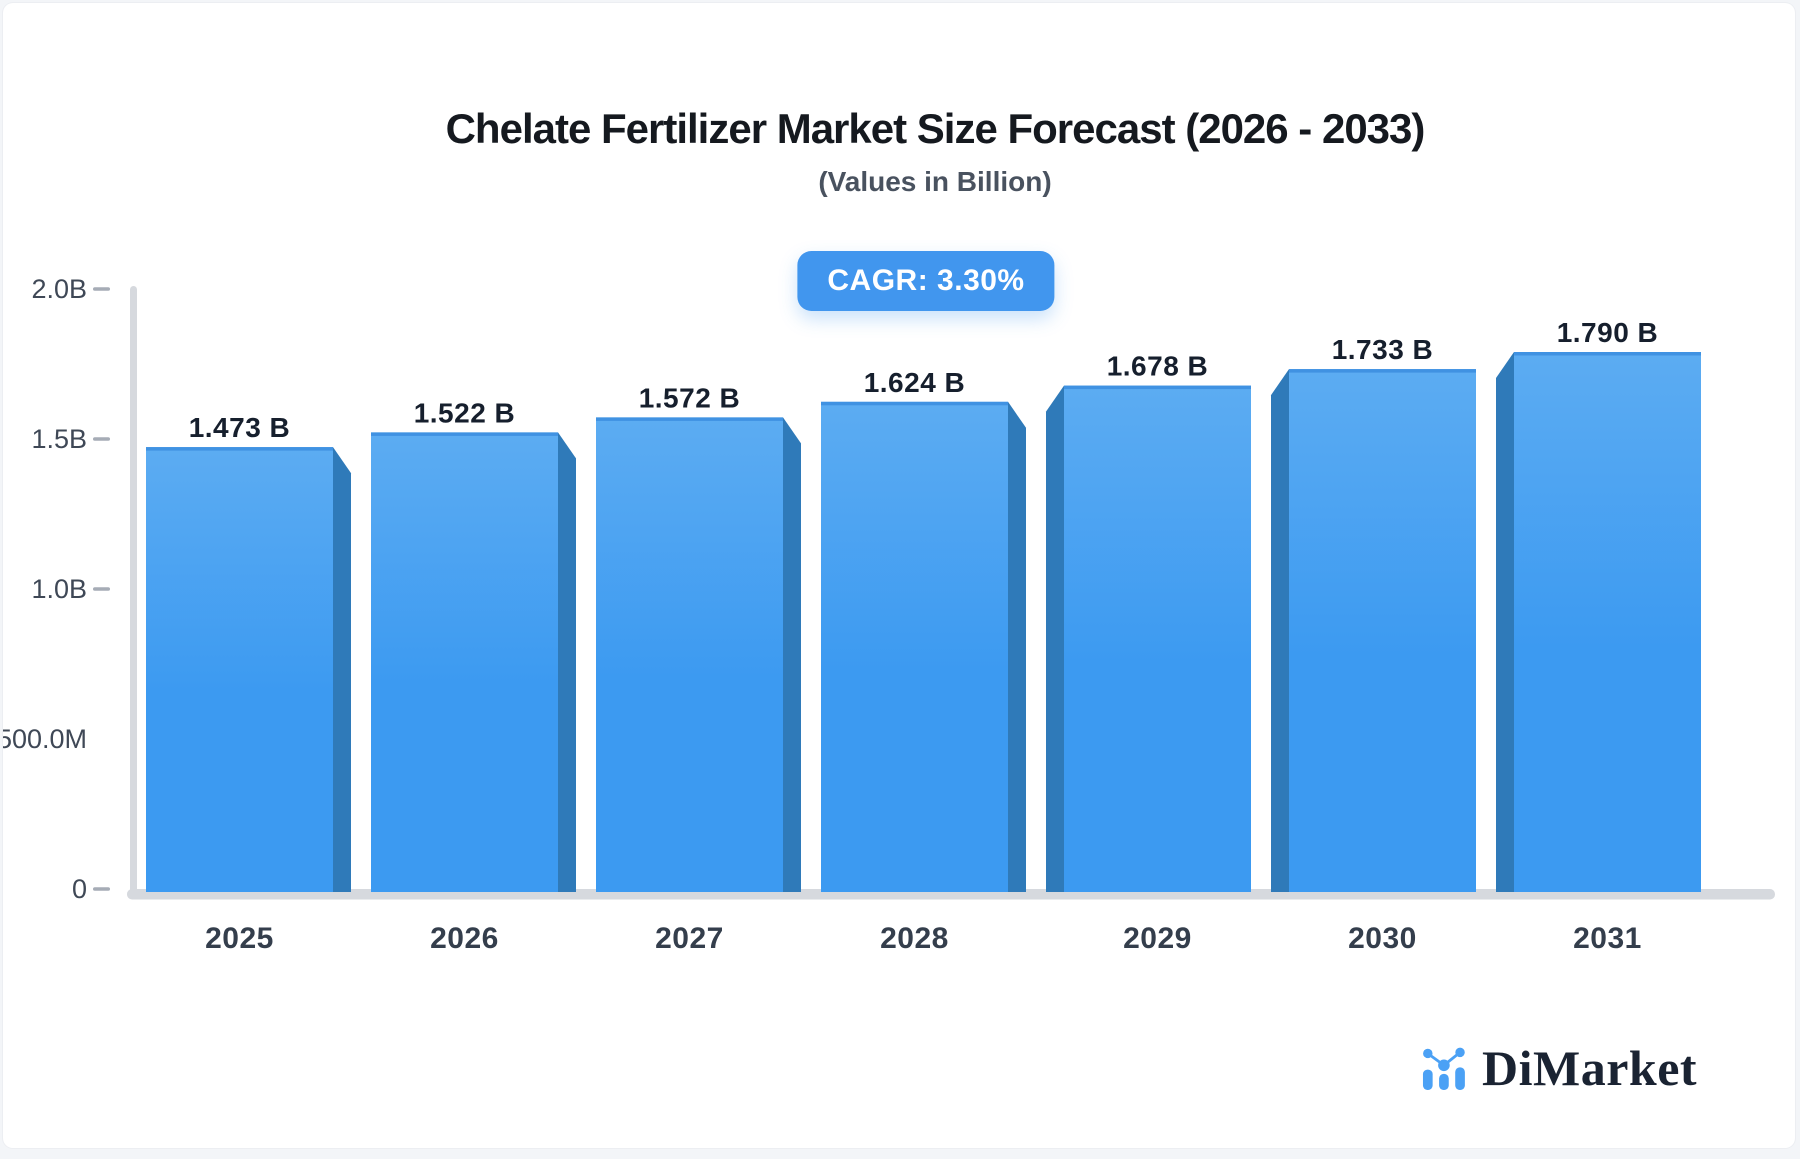  Describe the element at coordinates (240, 427) in the screenshot. I see `bar-value-label: 1.473 B` at that location.